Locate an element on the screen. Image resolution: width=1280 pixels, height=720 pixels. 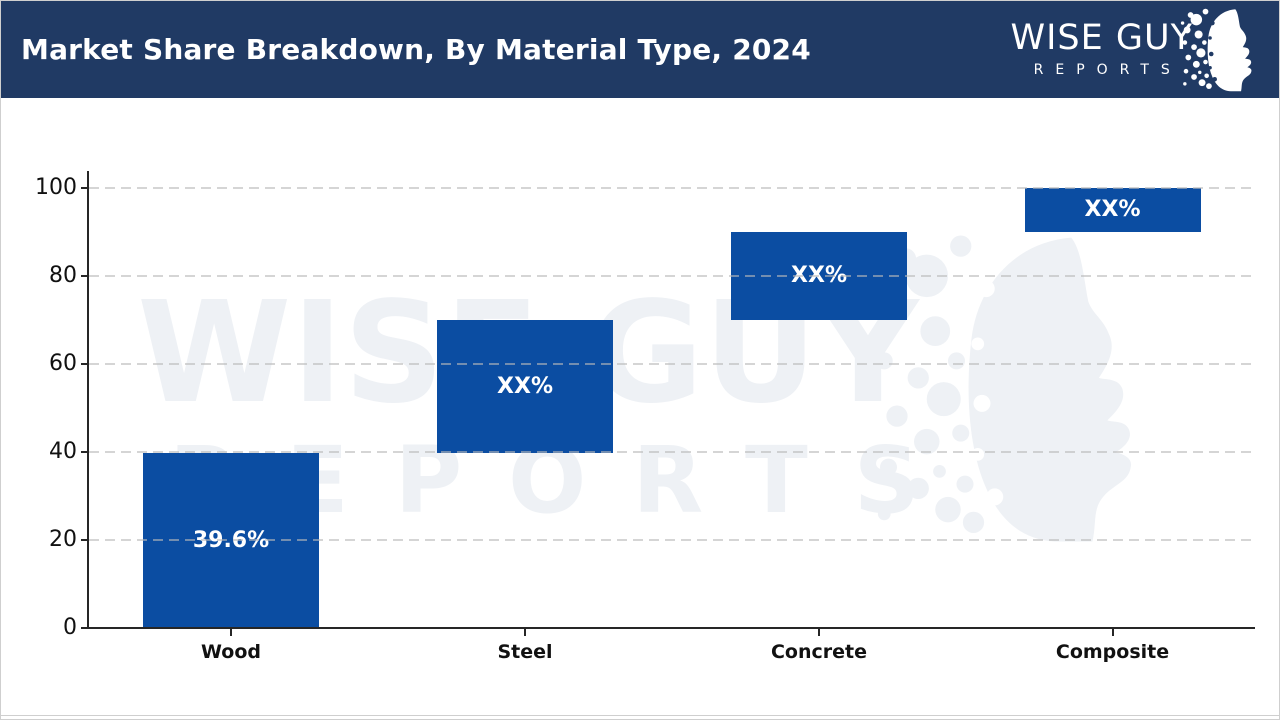
bar-composite: XX% is located at coordinates (1112, 209).